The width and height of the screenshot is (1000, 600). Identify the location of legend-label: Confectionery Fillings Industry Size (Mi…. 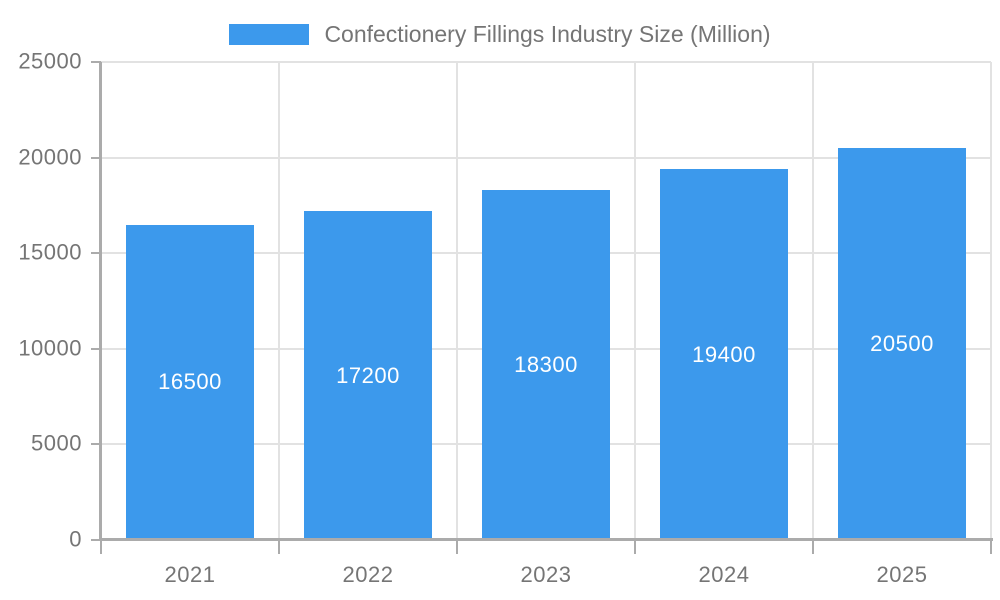
(547, 34).